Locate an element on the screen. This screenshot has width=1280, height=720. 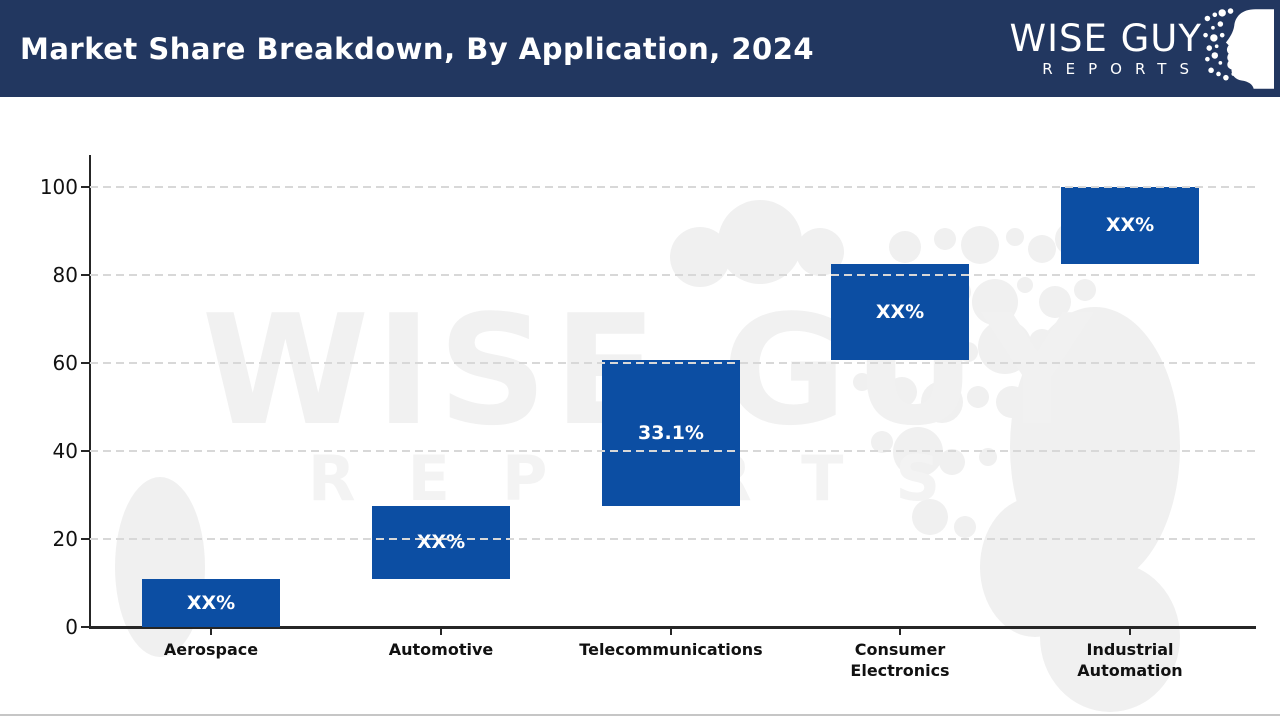
bar-automotive: XX% is located at coordinates (441, 542).